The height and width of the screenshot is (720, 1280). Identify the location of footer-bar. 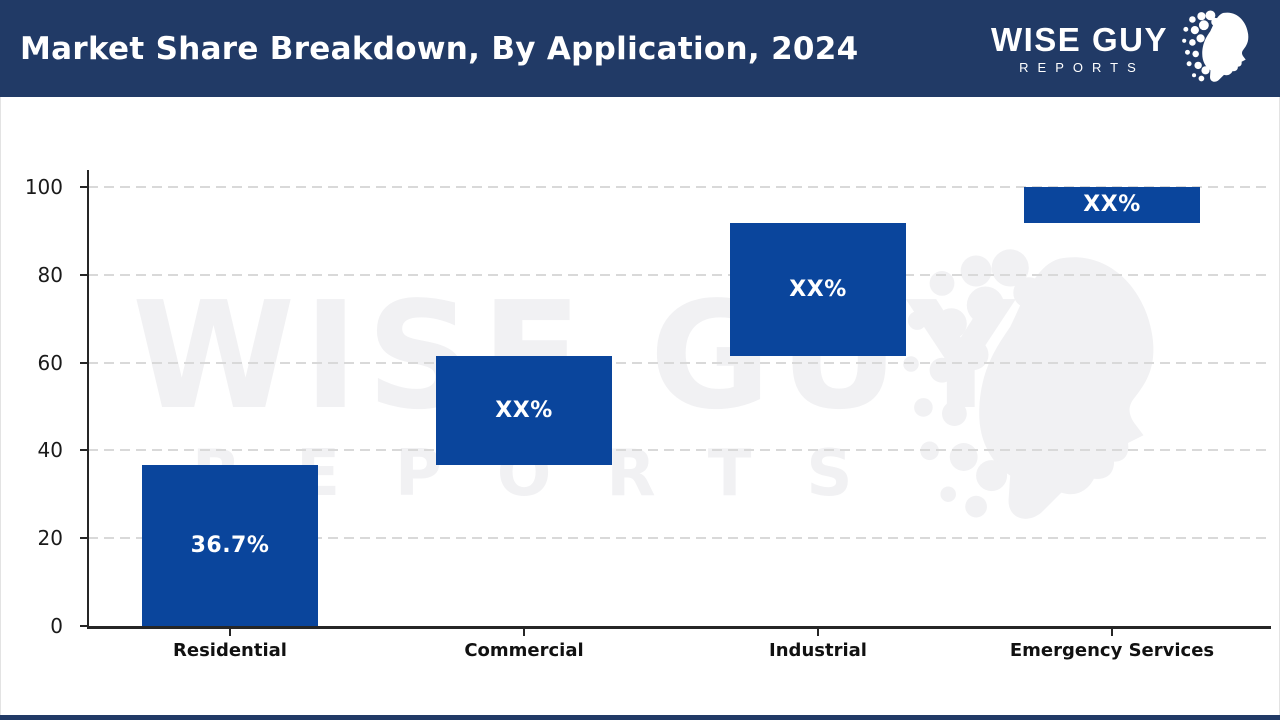
(640, 717).